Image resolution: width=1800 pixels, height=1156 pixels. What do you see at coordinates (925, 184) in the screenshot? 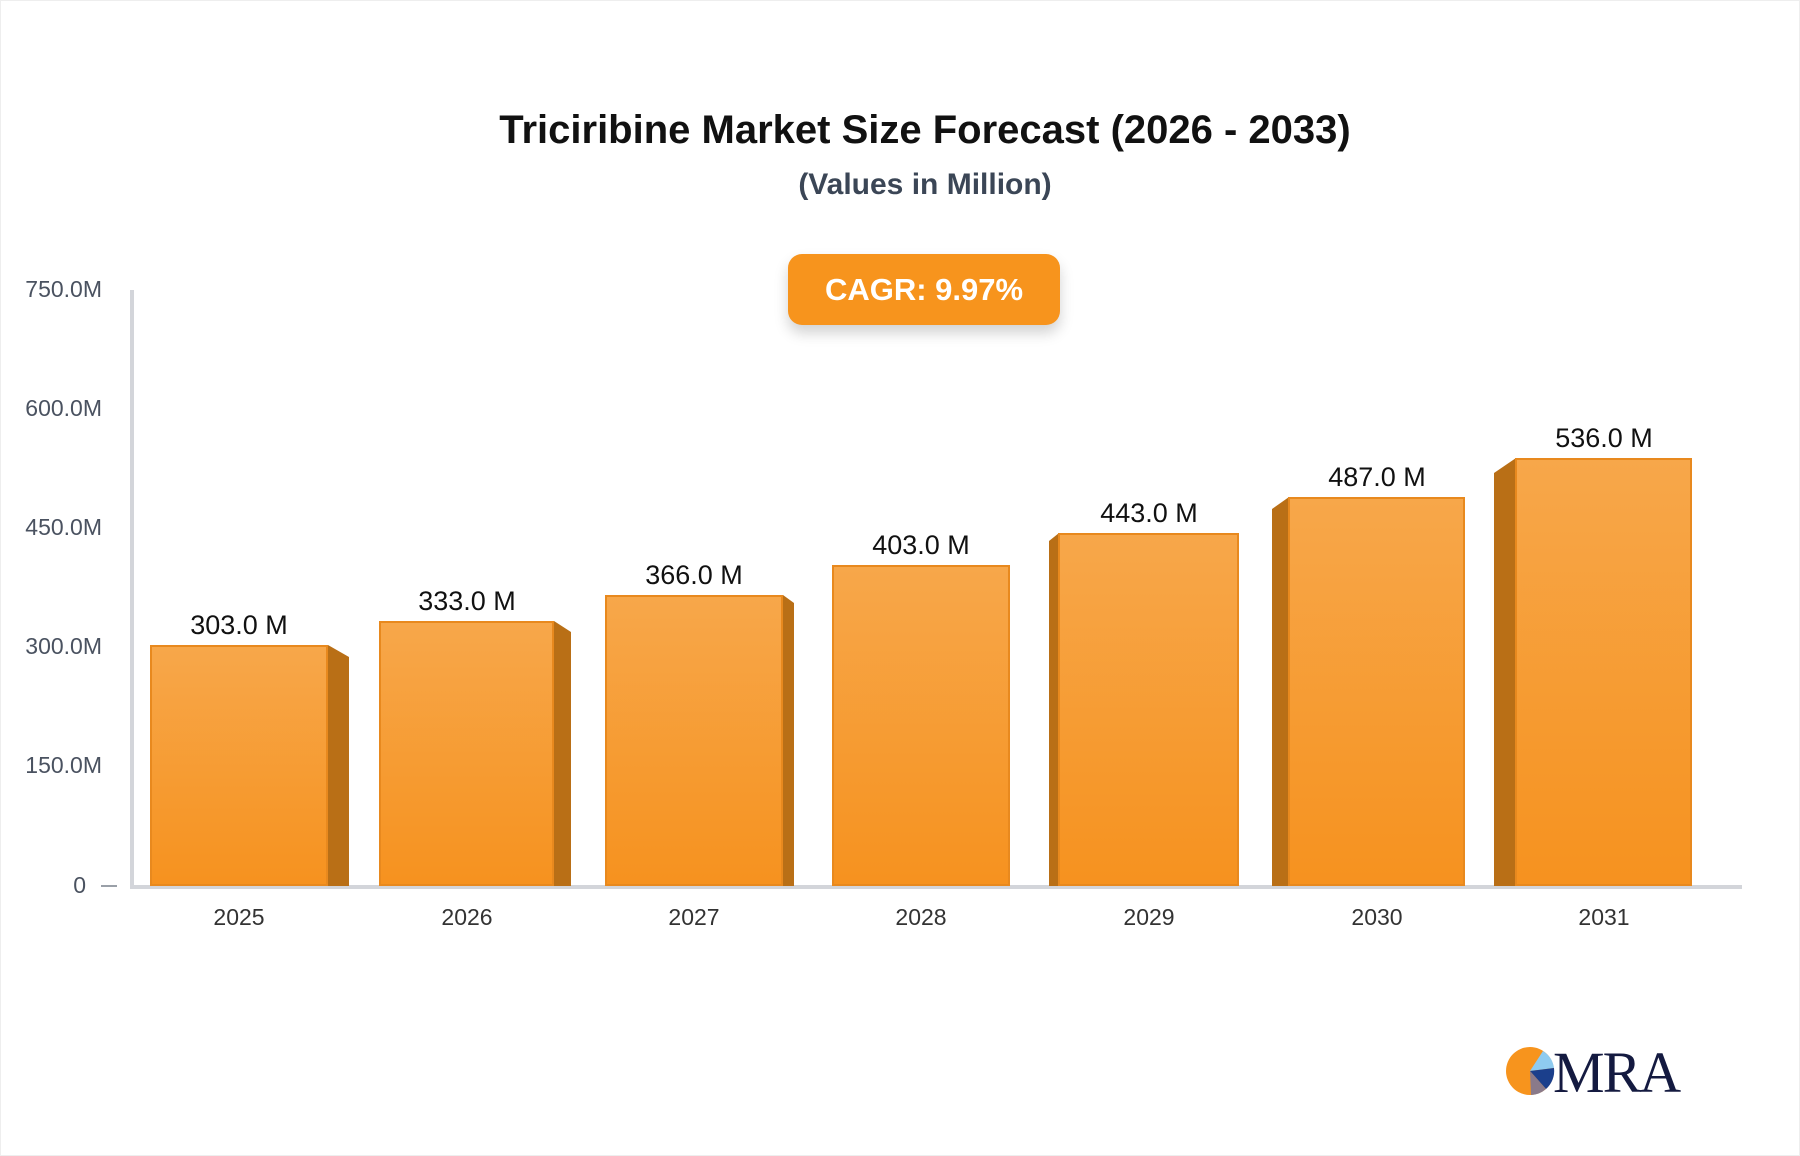
I see `chart-subtitle: (Values in Million)` at bounding box center [925, 184].